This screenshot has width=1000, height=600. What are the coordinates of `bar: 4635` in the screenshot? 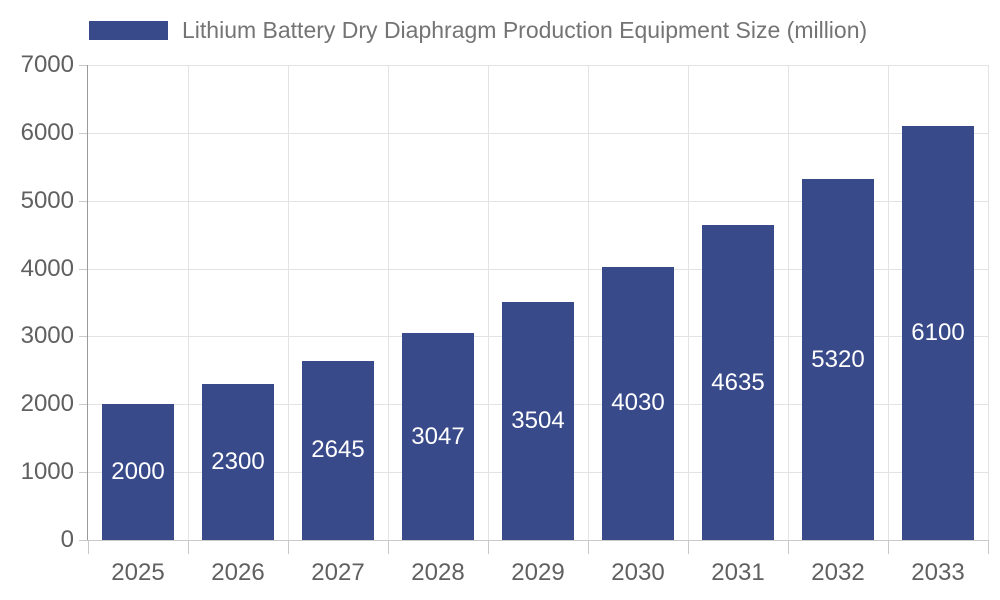 It's located at (738, 382).